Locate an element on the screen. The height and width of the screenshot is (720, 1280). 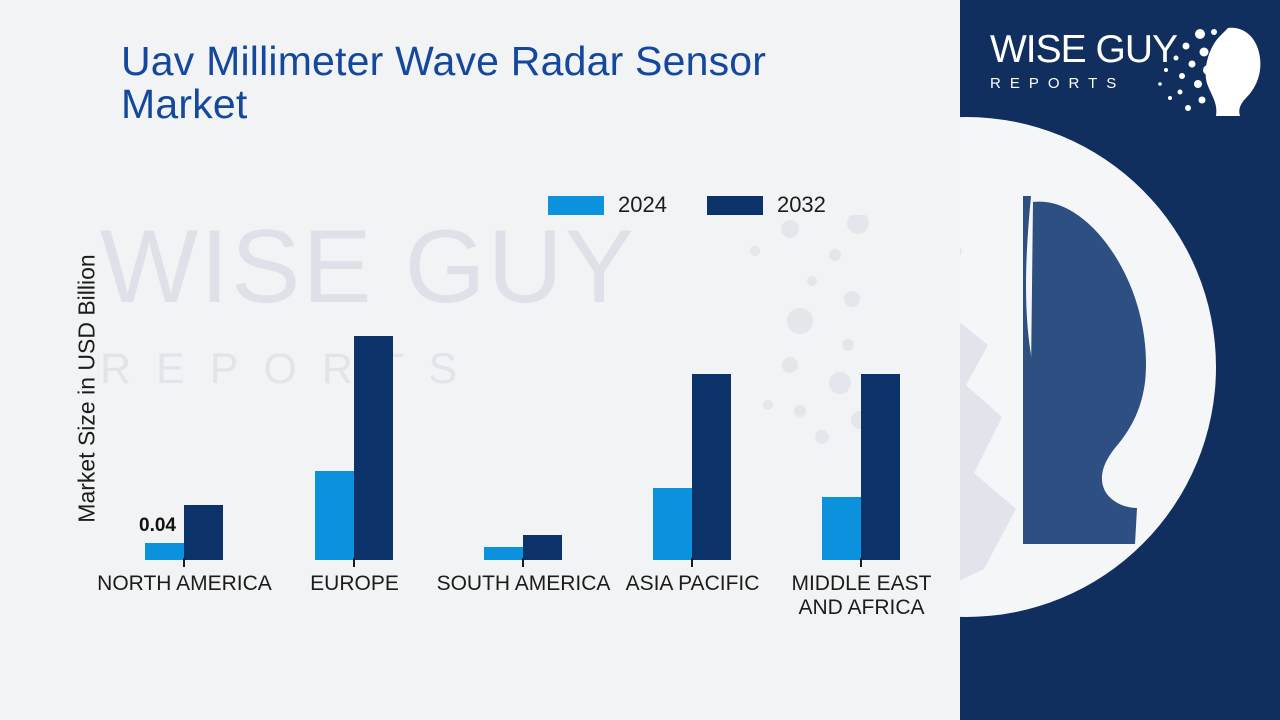
bar-group: MIDDLE EAST AND AFRICA is located at coordinates (861, 399).